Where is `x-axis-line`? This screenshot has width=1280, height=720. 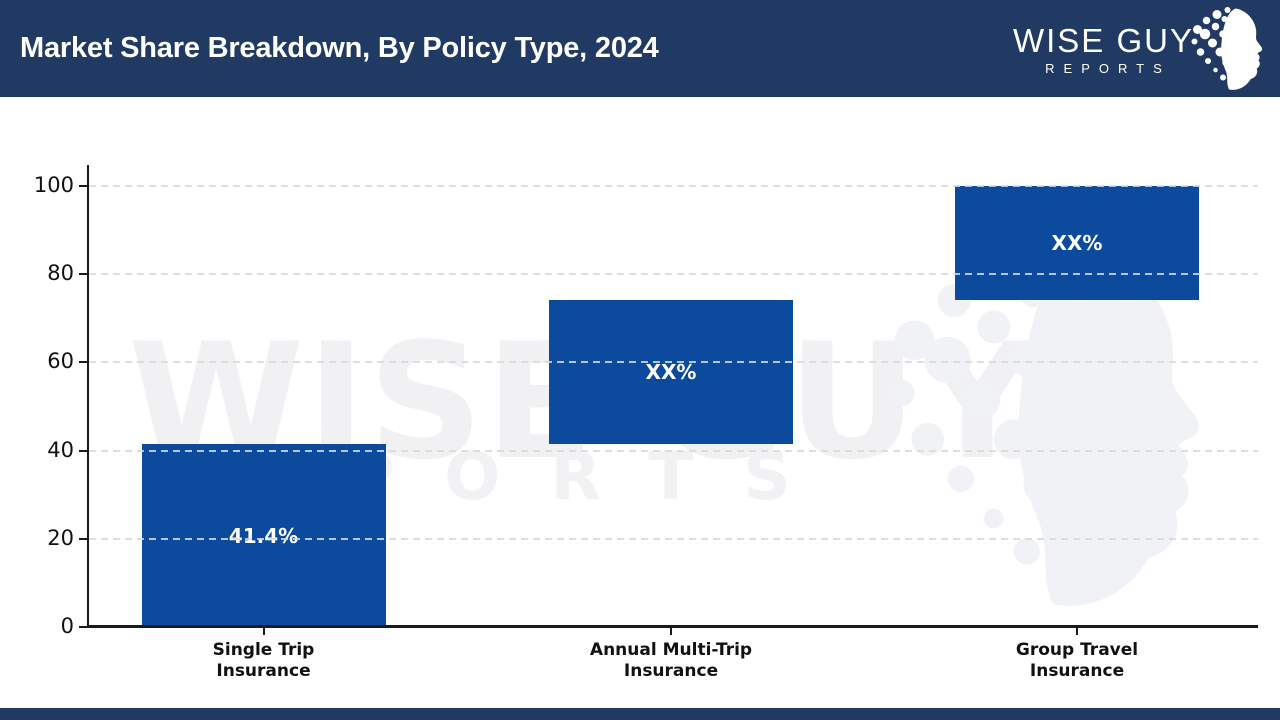
x-axis-line is located at coordinates (672, 626).